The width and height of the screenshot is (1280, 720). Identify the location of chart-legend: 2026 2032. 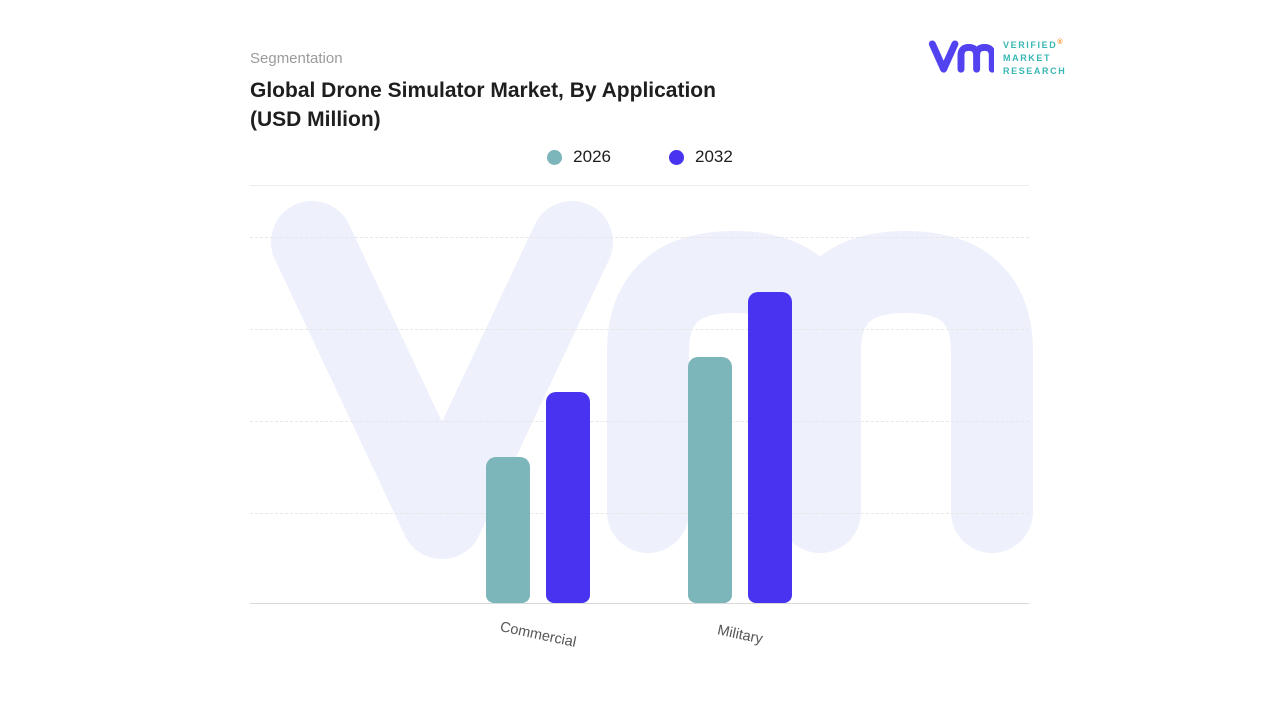
(640, 157).